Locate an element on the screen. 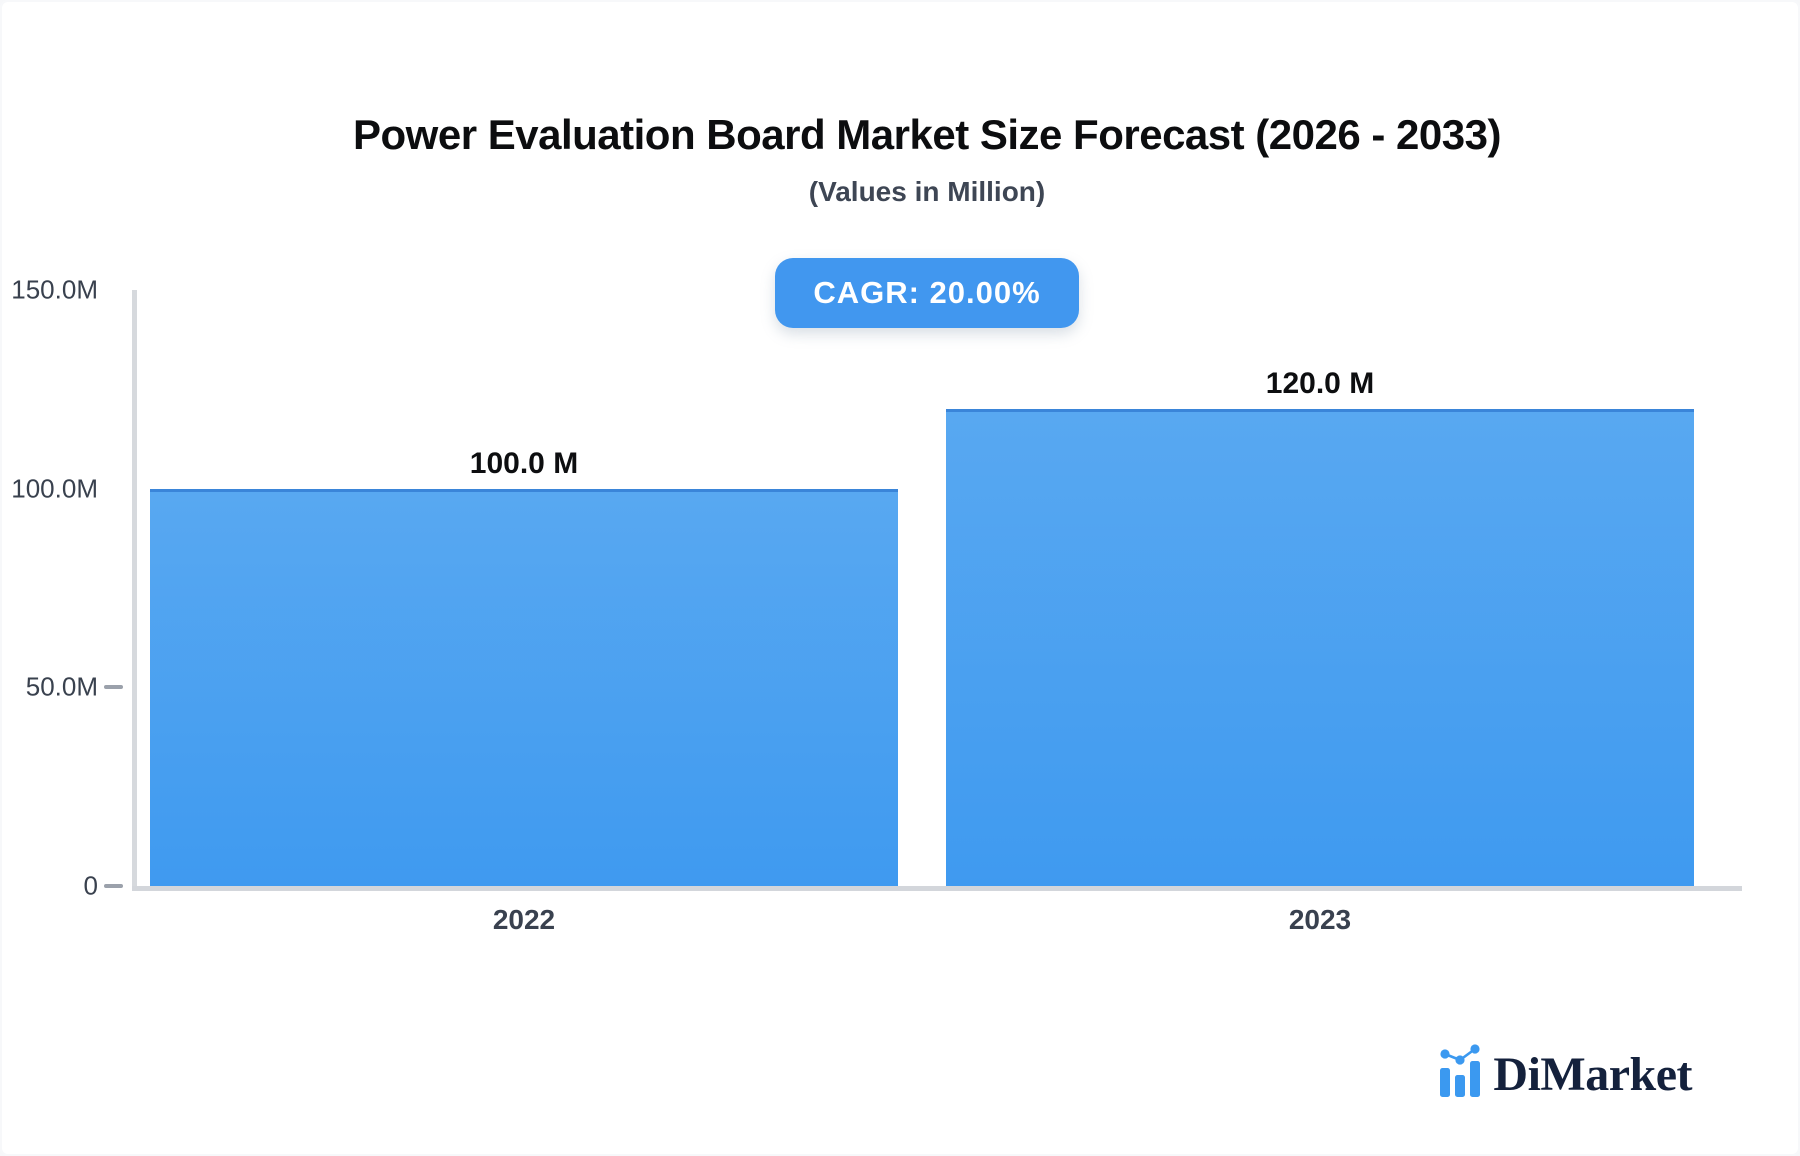 This screenshot has height=1156, width=1800. y-axis-tick-label: 100.0M is located at coordinates (54, 488).